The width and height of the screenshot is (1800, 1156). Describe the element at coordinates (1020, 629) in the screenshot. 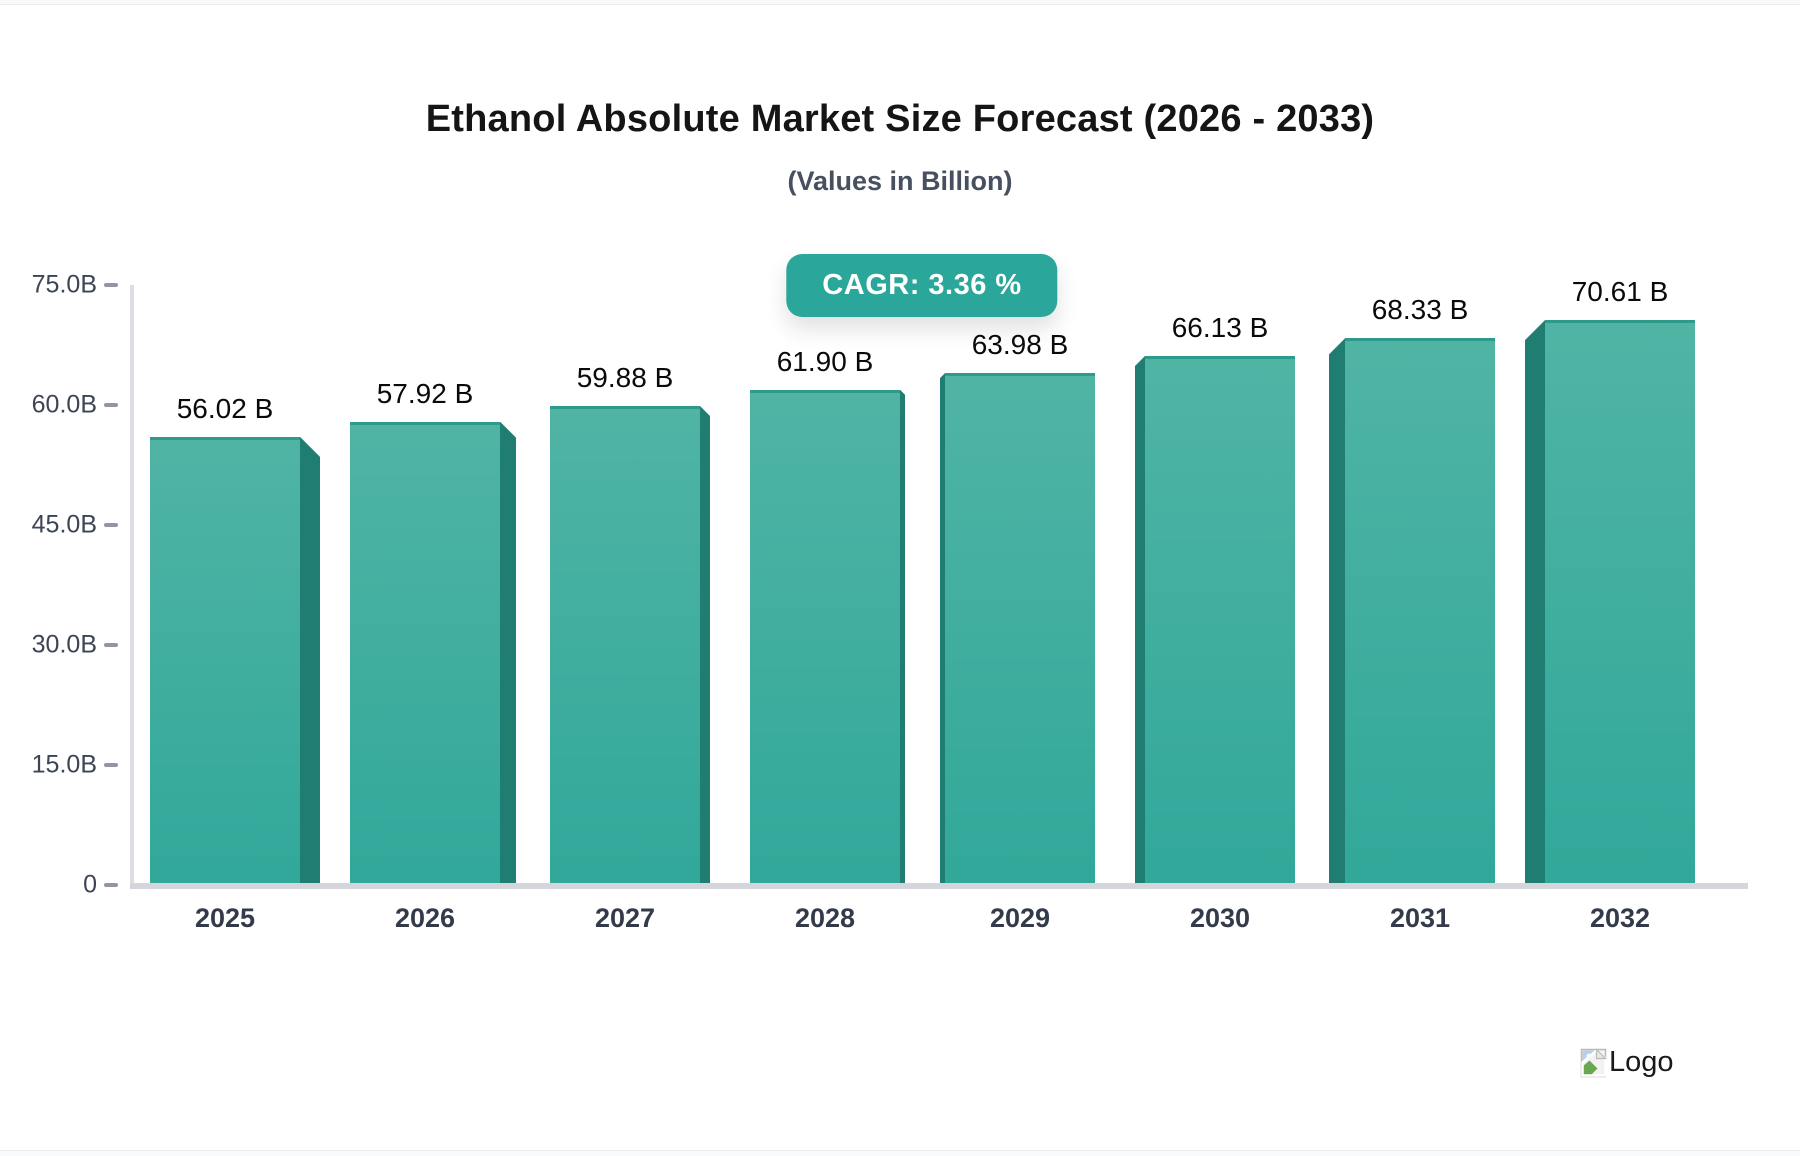

I see `bar-2029` at that location.